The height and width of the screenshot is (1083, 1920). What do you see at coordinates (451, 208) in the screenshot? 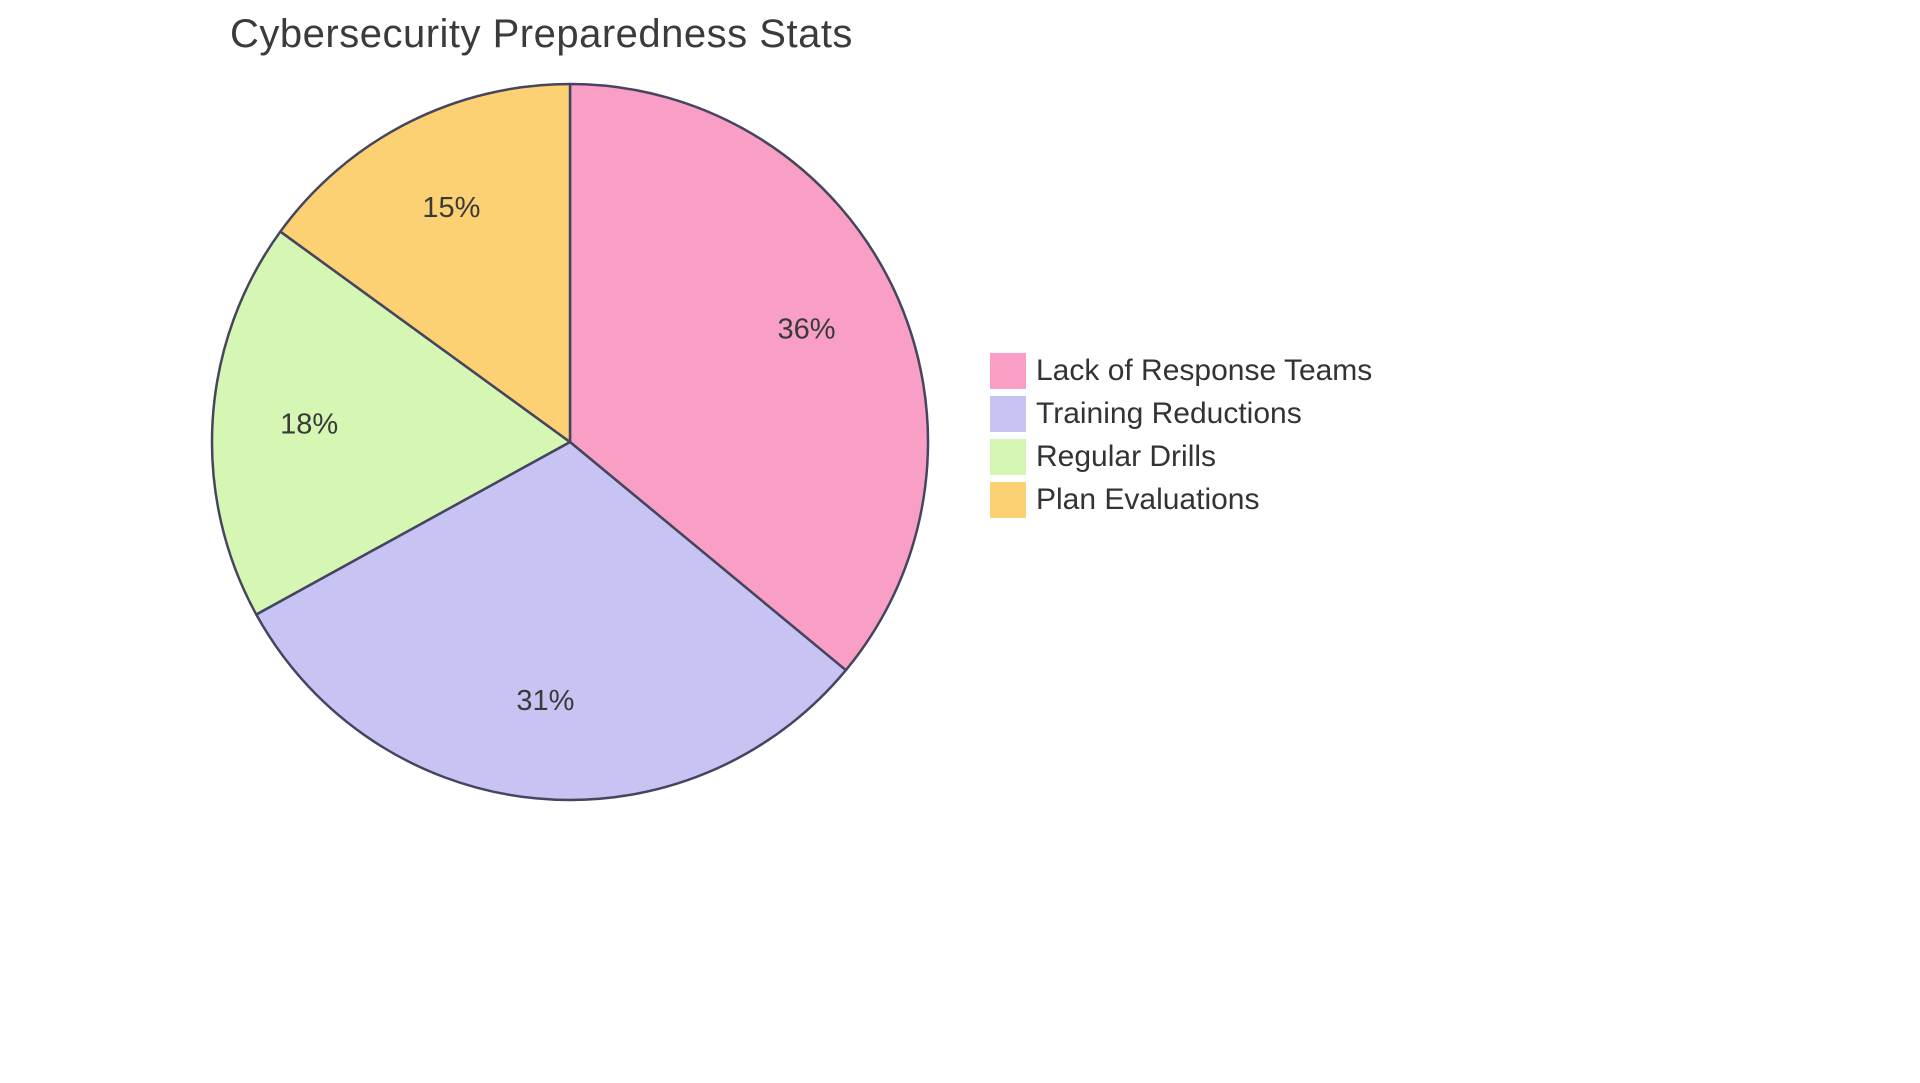
I see `slice-label: 15%` at bounding box center [451, 208].